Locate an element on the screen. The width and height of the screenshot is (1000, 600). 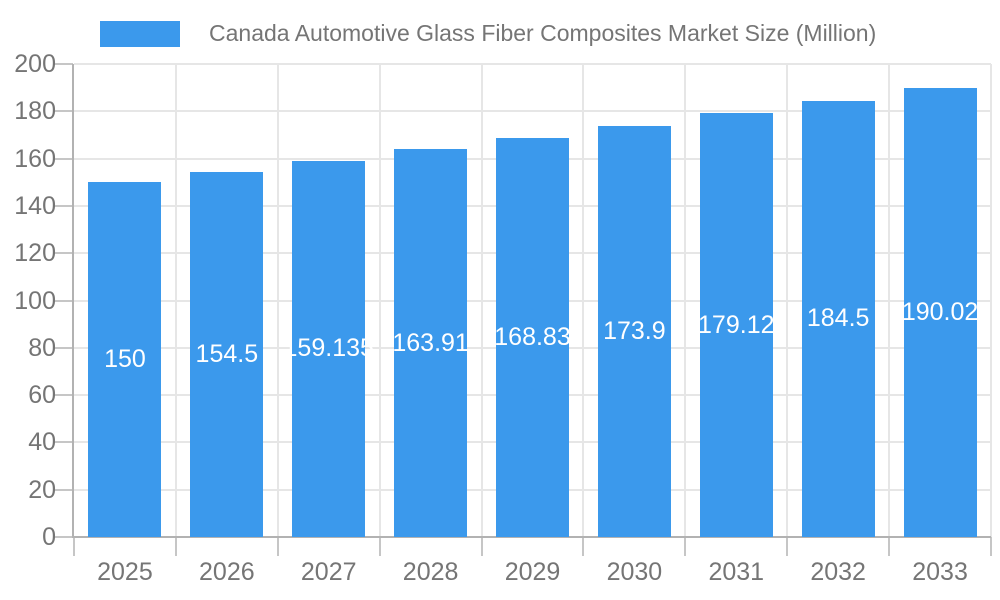
y-axis-label: 80 is located at coordinates (42, 347).